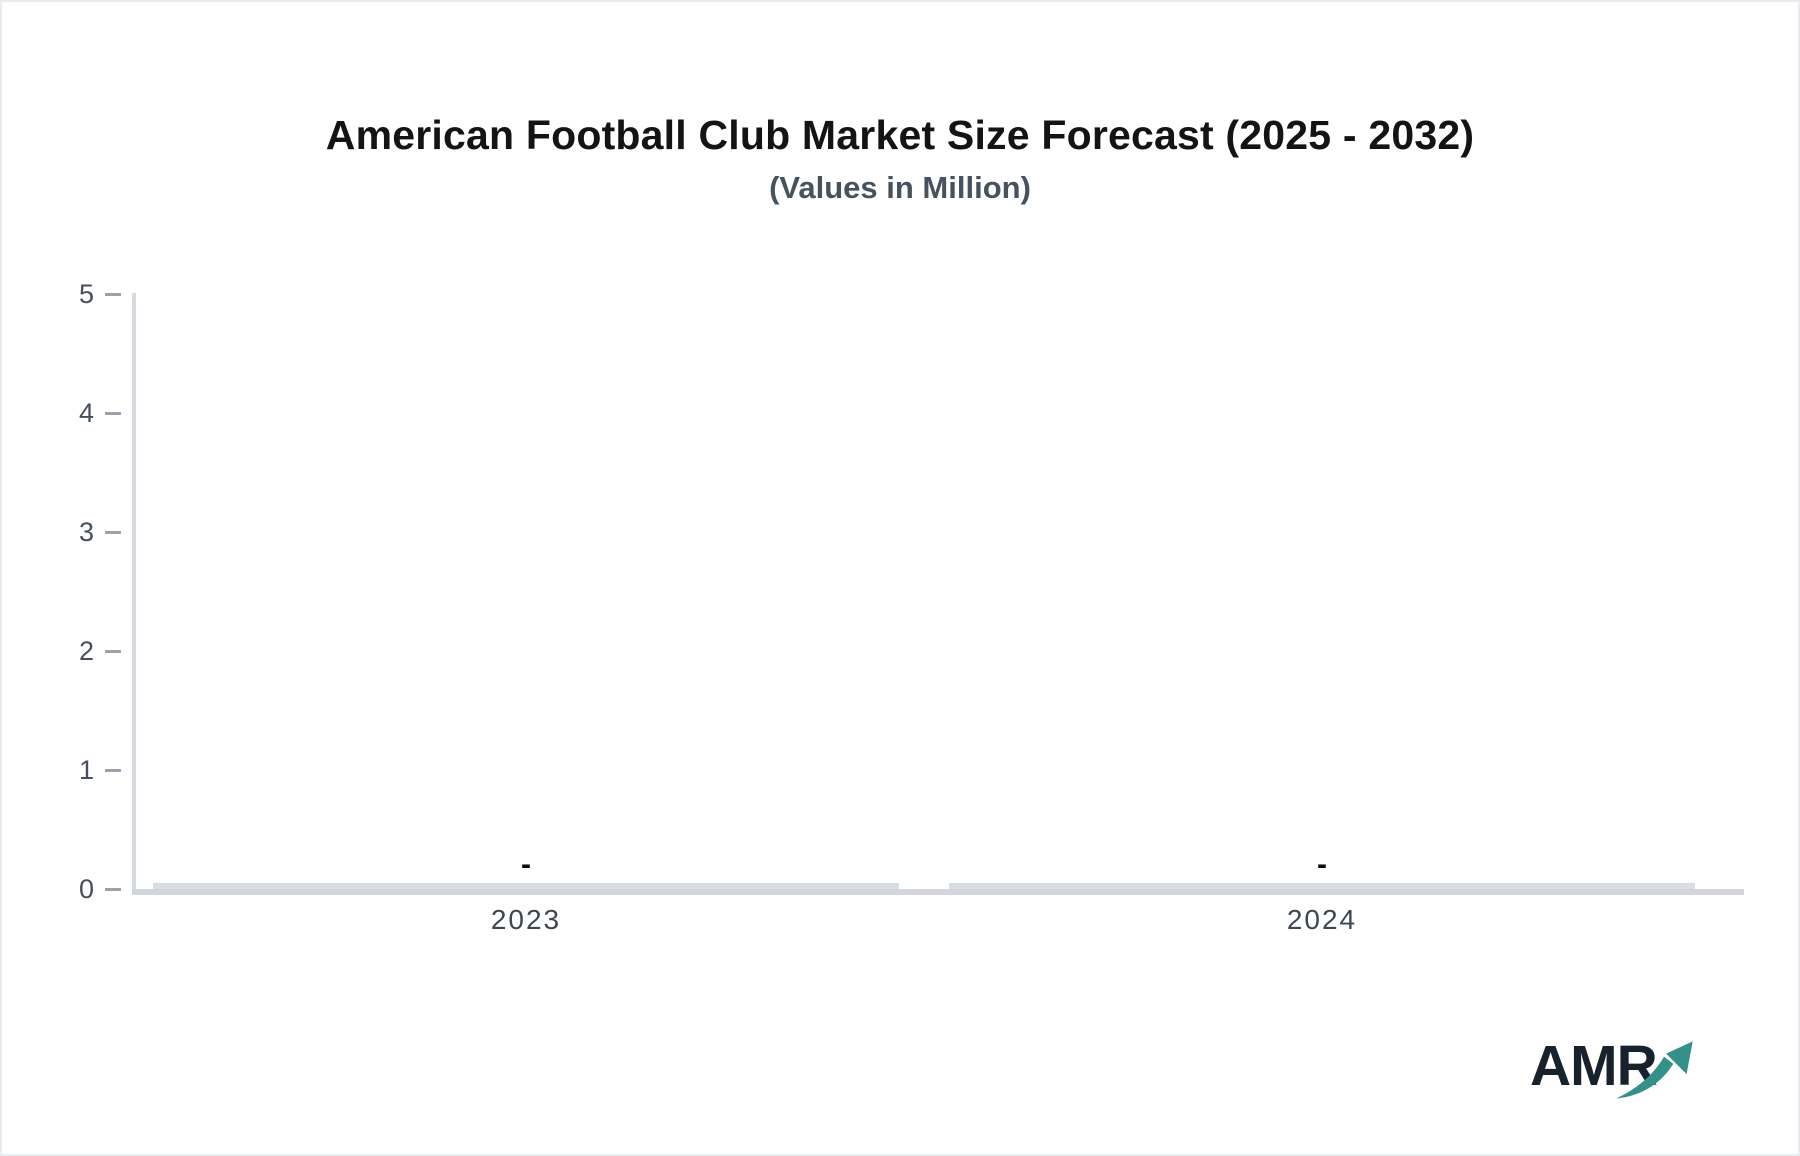  I want to click on y-tick-label: 0, so click(86, 889).